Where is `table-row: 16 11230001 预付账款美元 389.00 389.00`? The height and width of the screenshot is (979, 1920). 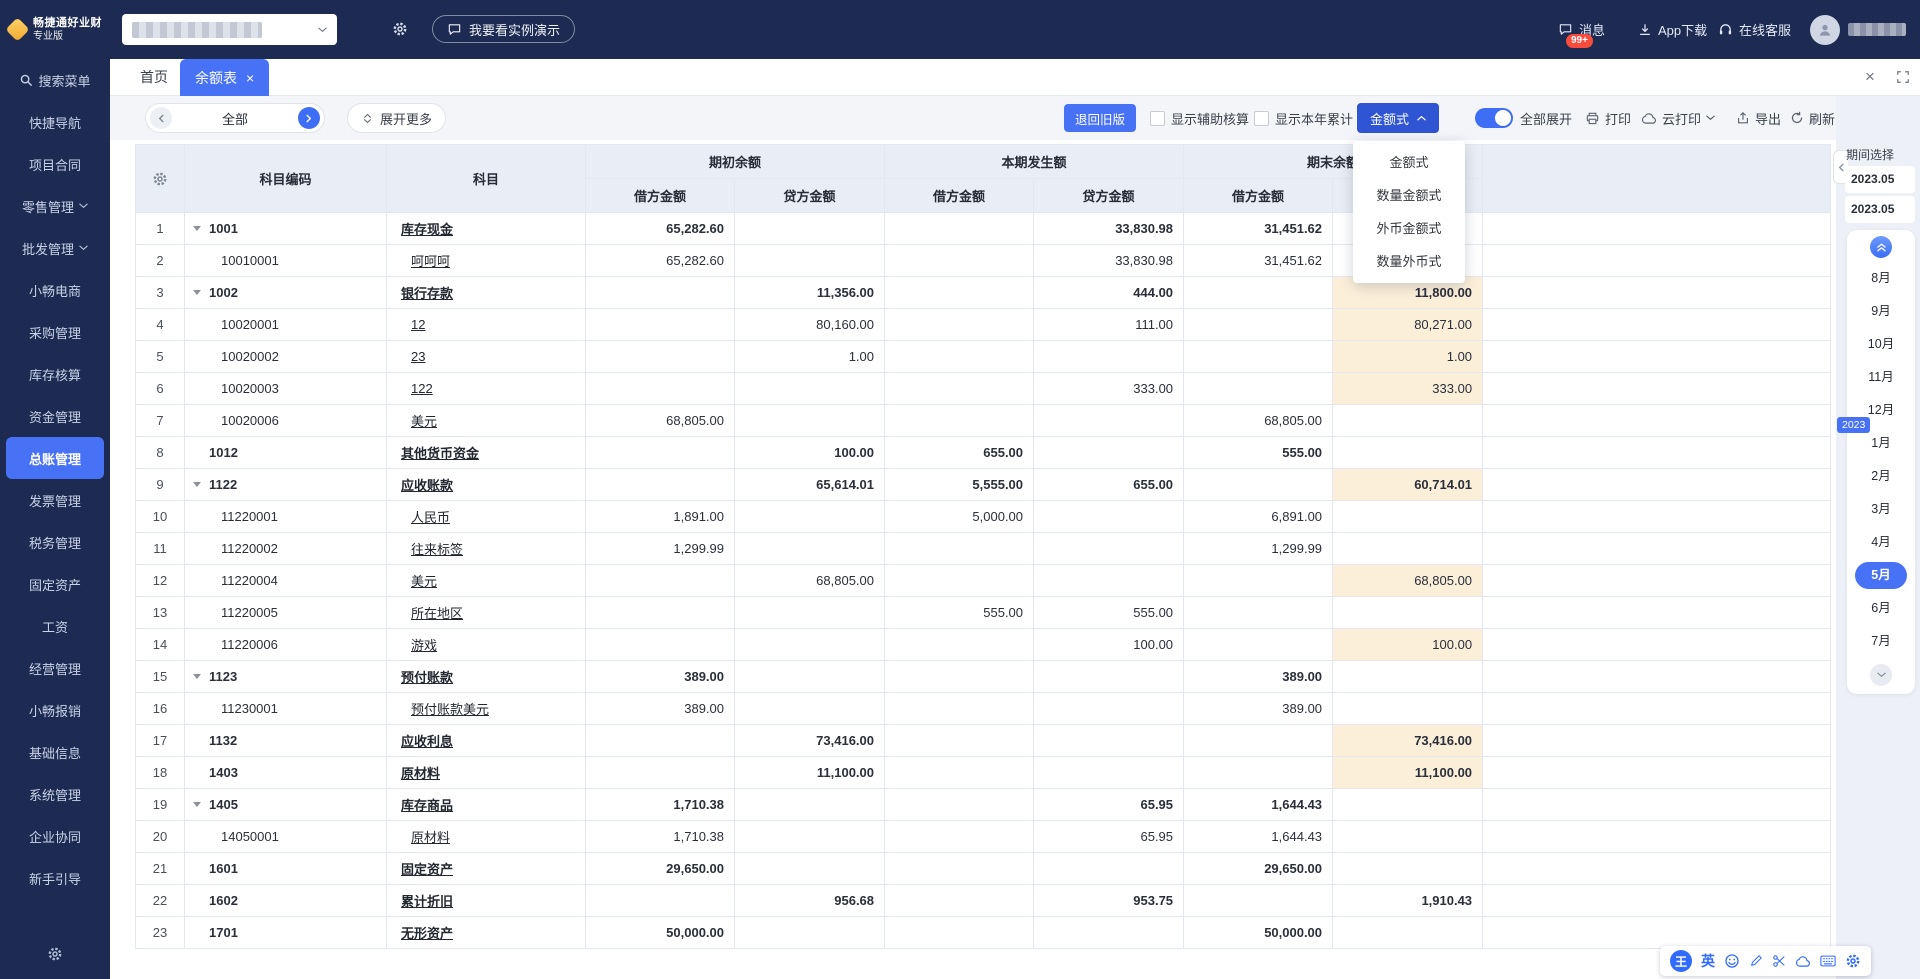 table-row: 16 11230001 预付账款美元 389.00 389.00 is located at coordinates (983, 708).